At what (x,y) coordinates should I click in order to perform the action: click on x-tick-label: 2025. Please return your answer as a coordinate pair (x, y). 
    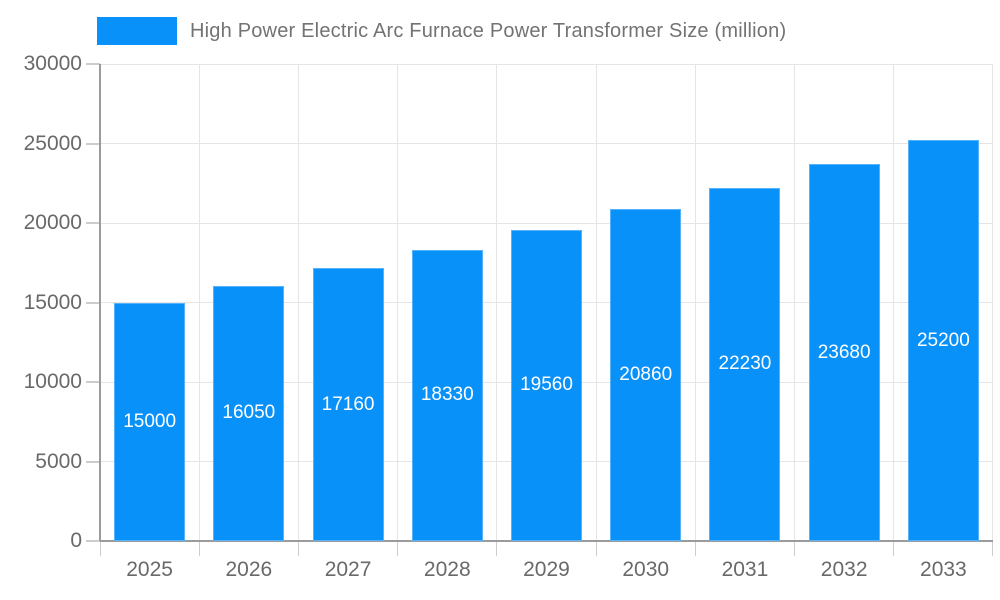
    Looking at the image, I should click on (149, 569).